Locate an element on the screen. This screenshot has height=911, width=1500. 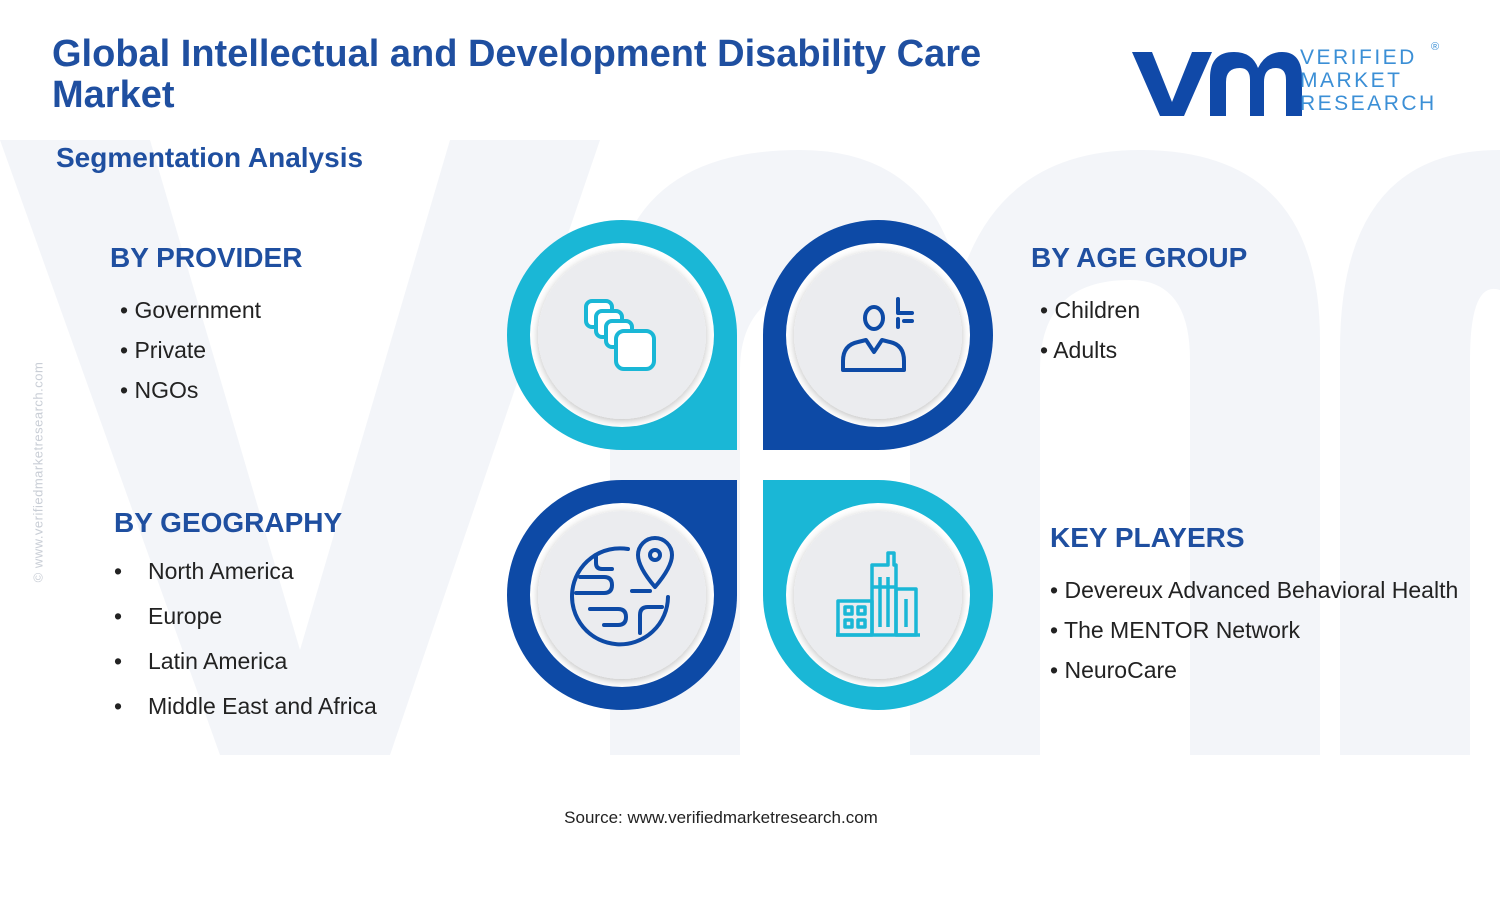
provider-petal is located at coordinates (622, 335).